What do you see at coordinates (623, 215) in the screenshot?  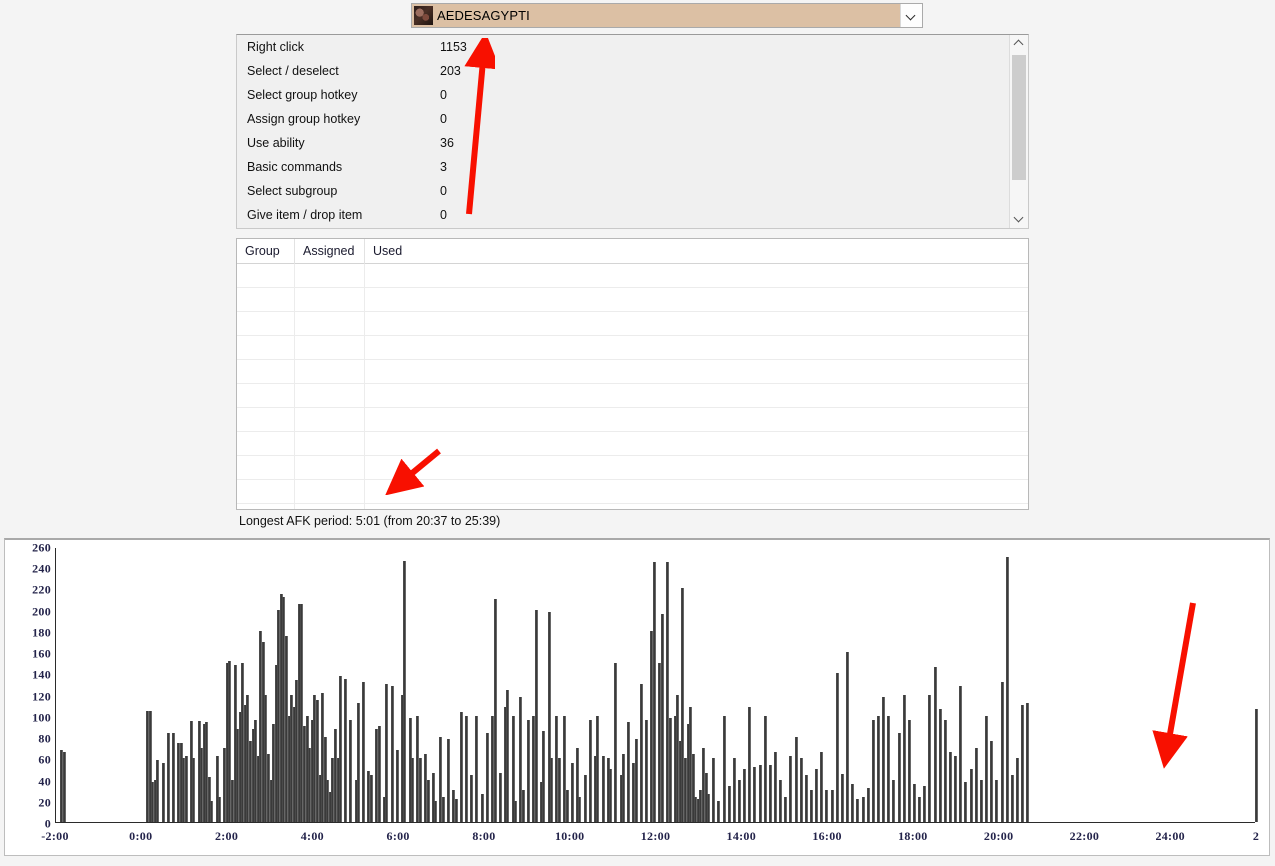 I see `action-stat-row: Give item / drop item 0` at bounding box center [623, 215].